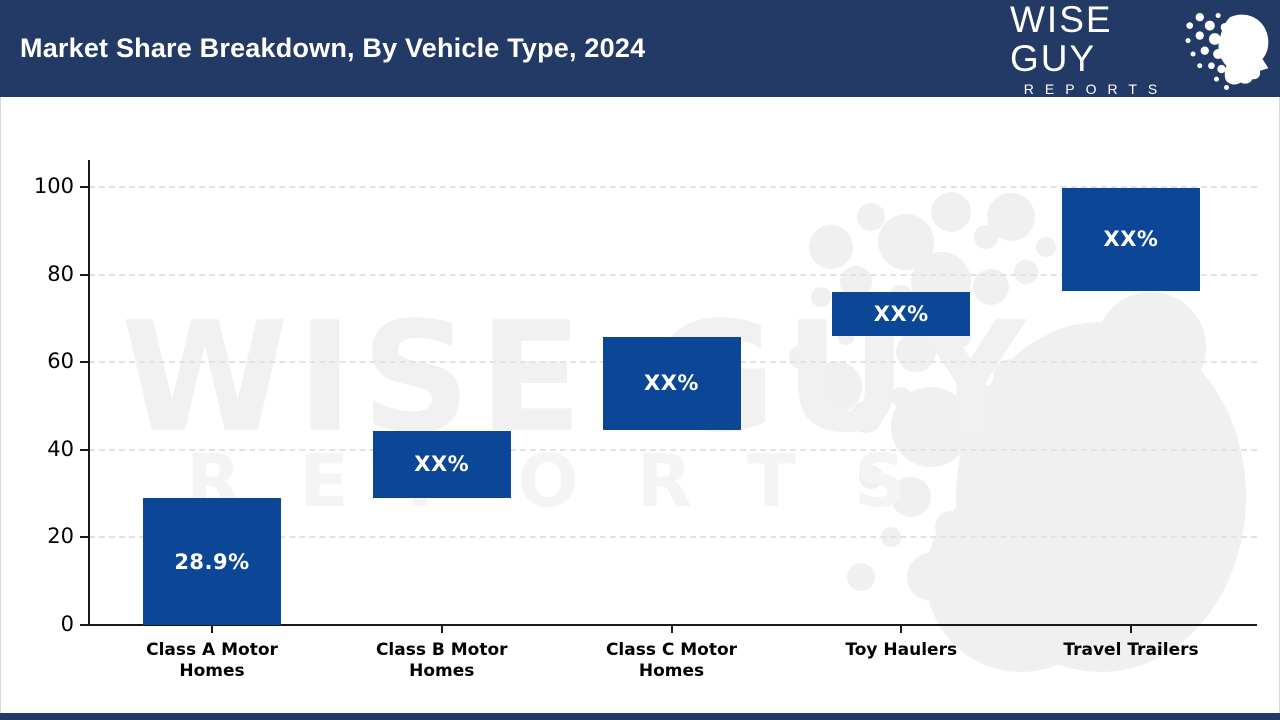 The width and height of the screenshot is (1280, 720). I want to click on y-tick-label: 20, so click(60, 536).